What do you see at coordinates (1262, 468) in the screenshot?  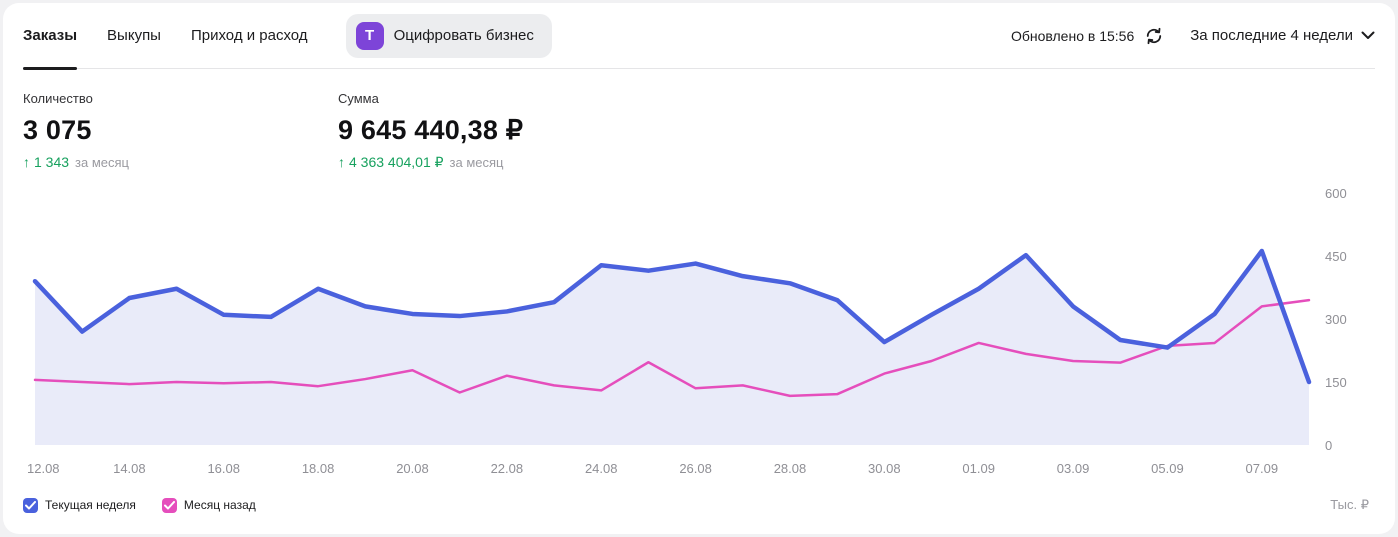 I see `svg-text: 07.09` at bounding box center [1262, 468].